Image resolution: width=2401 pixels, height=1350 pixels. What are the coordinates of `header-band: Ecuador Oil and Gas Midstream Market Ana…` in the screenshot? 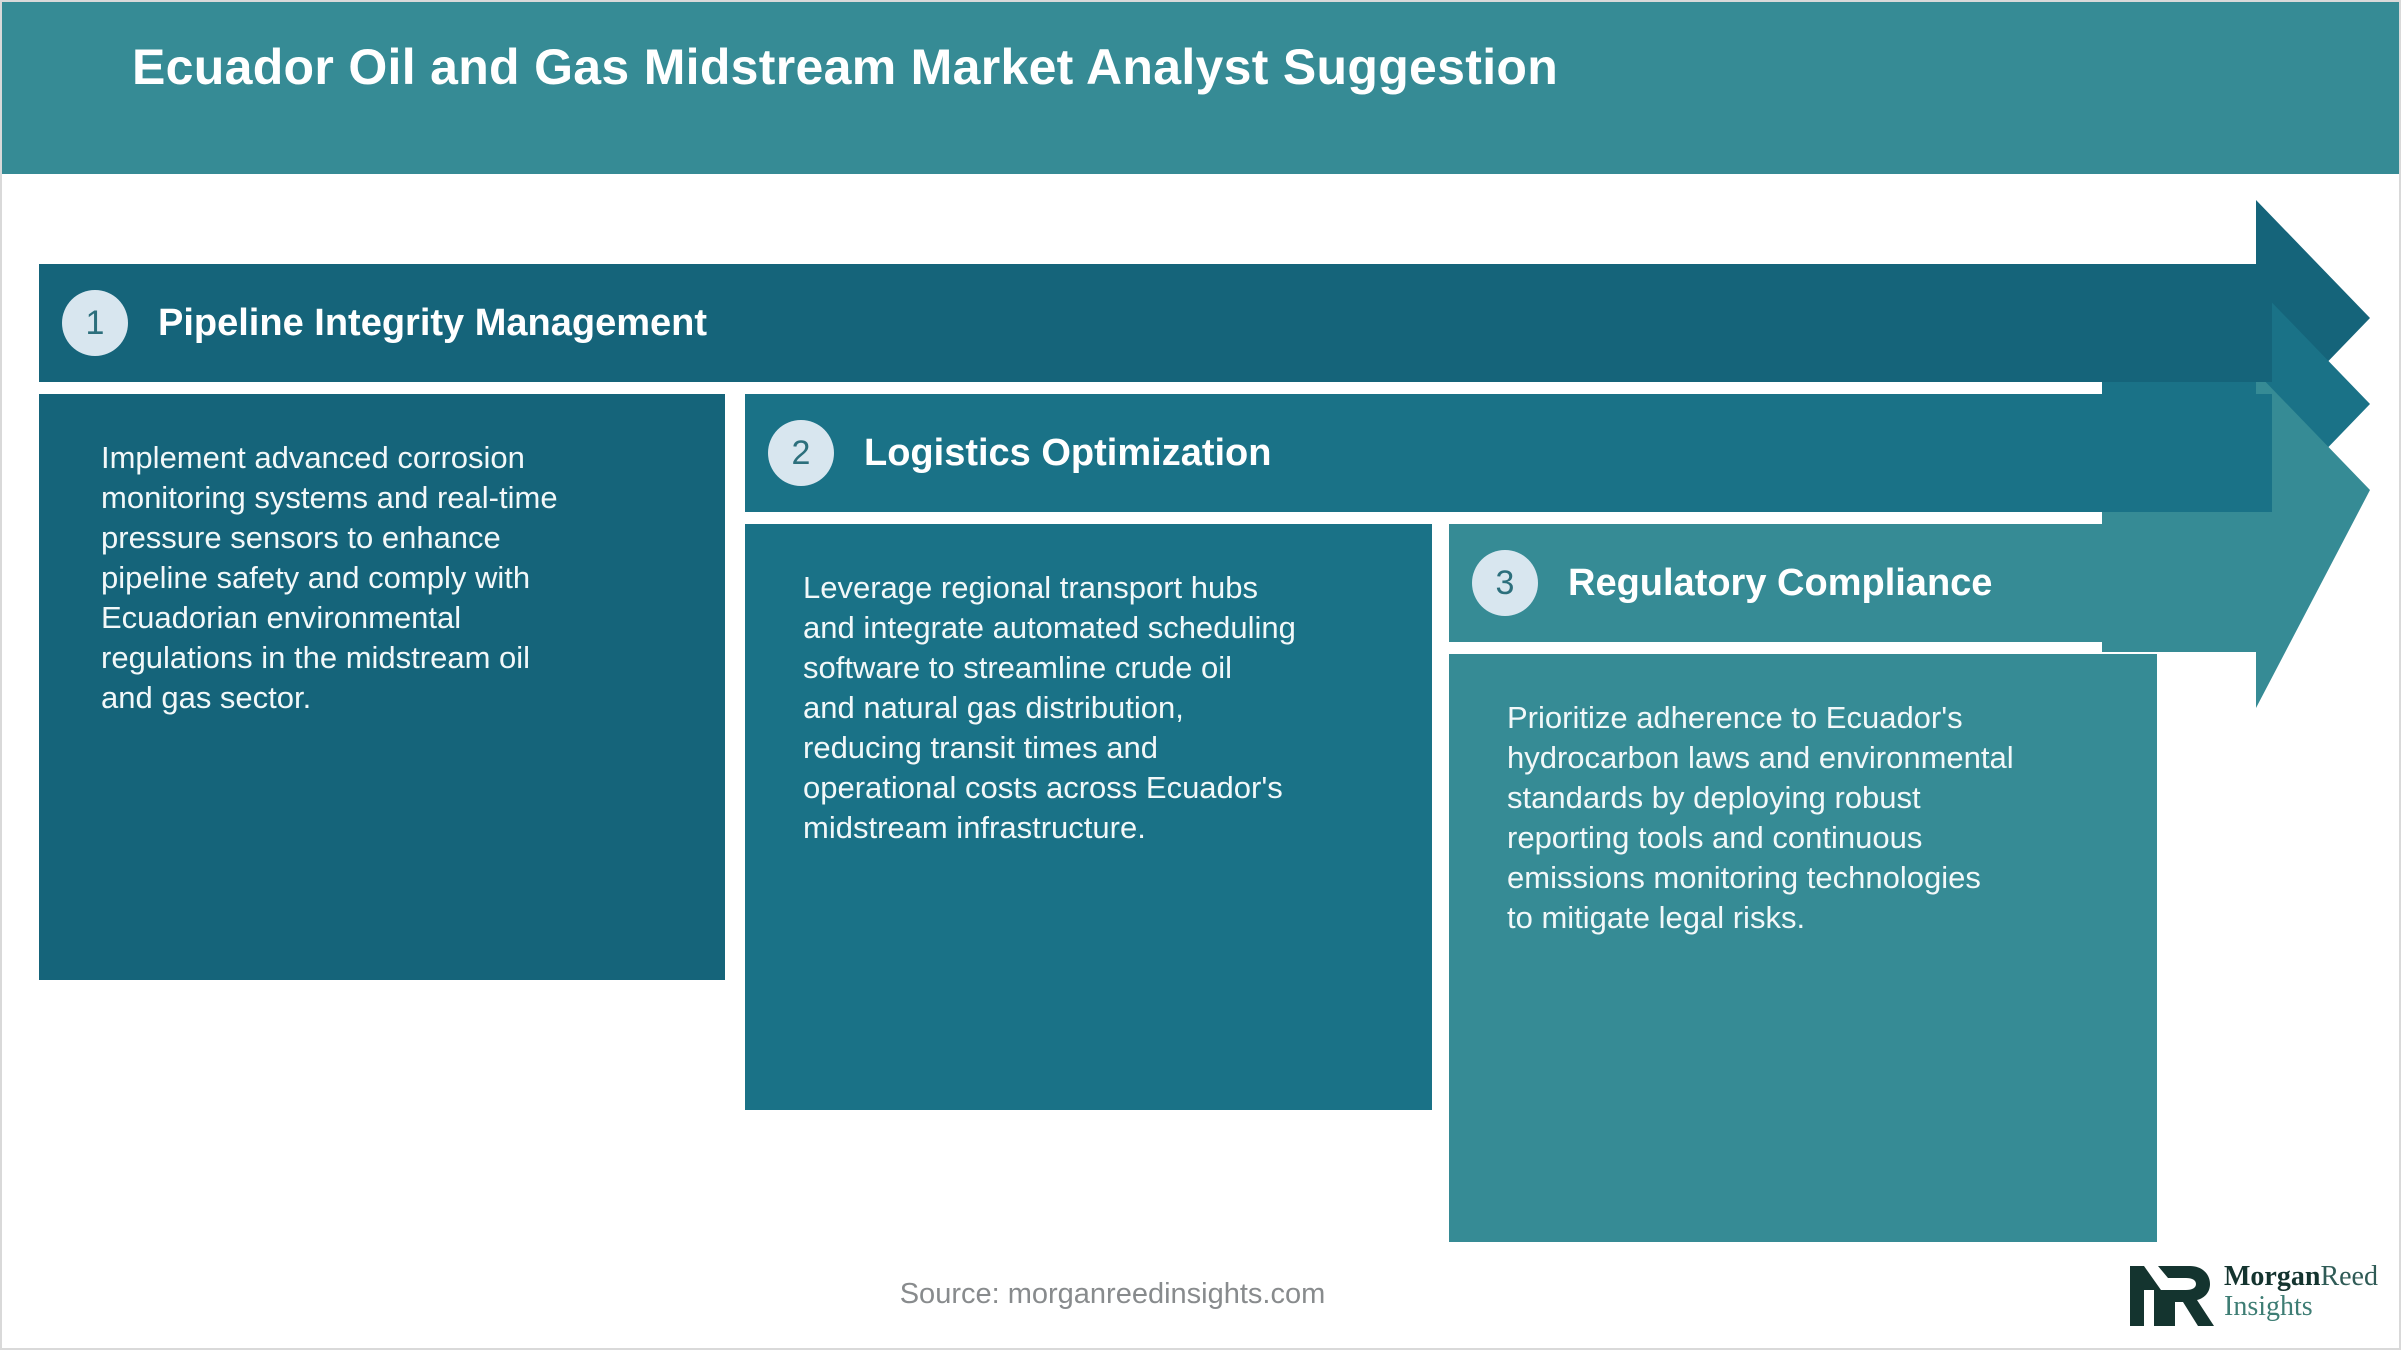 It's located at (1200, 88).